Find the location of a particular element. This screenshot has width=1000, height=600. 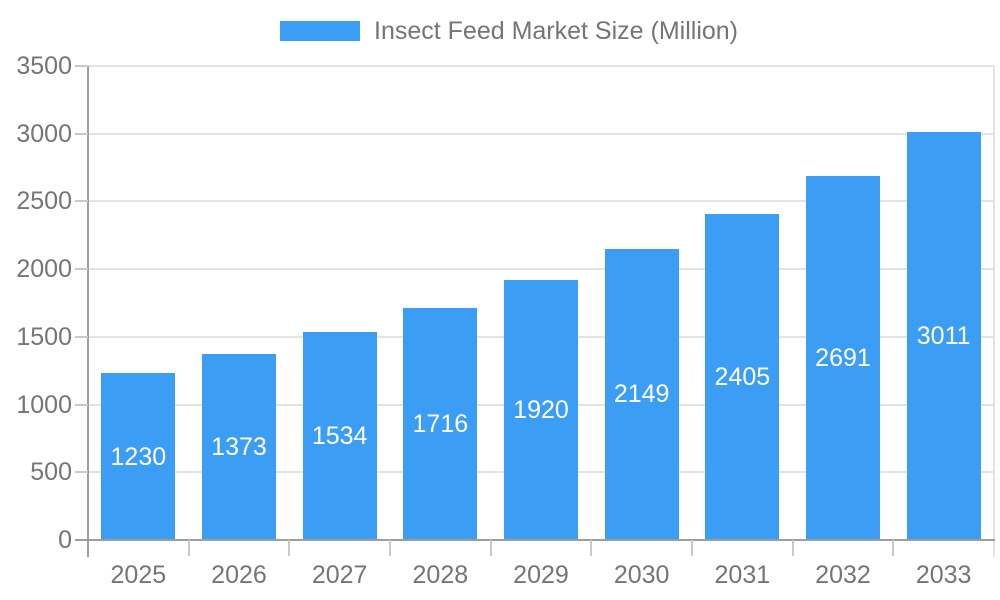

bar-2025 is located at coordinates (138, 456).